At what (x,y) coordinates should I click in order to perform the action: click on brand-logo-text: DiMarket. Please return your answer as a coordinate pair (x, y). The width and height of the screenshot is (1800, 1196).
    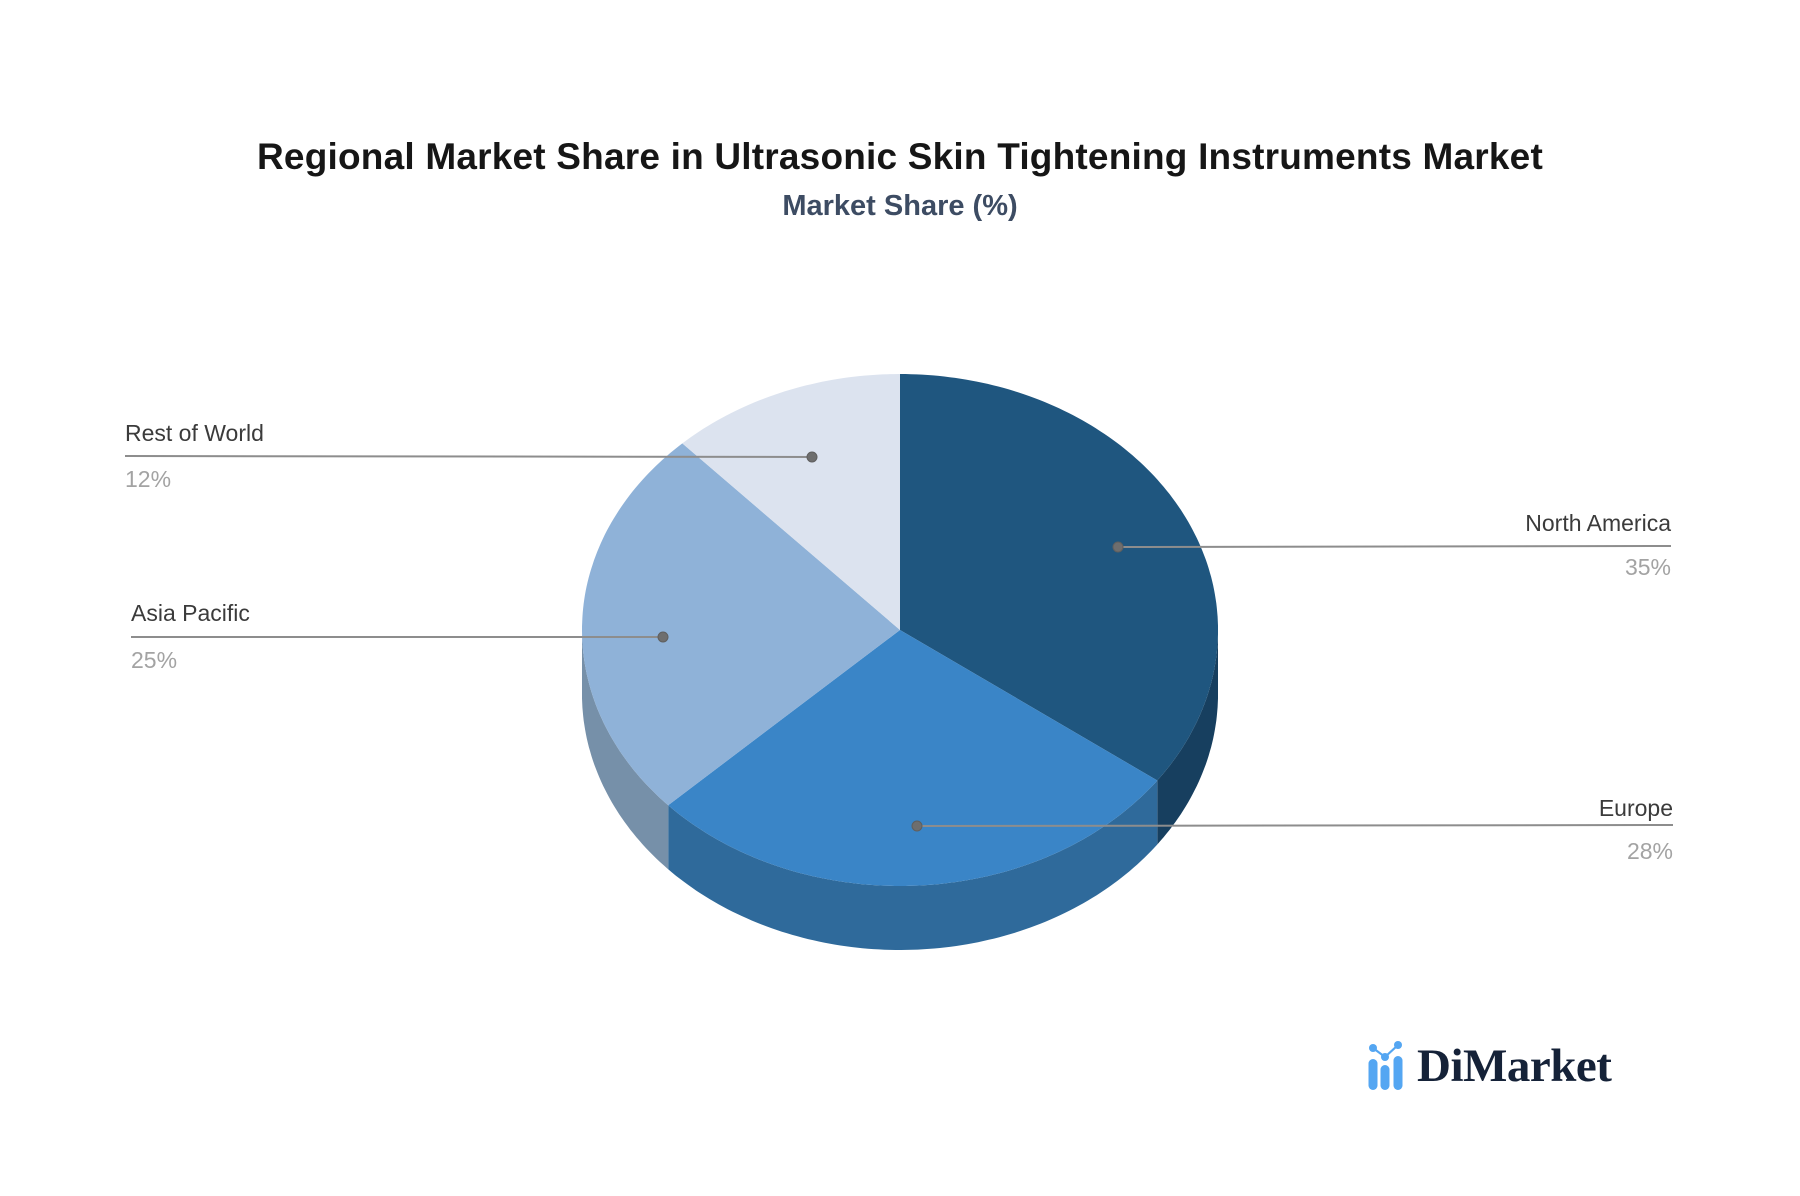
    Looking at the image, I should click on (1514, 1066).